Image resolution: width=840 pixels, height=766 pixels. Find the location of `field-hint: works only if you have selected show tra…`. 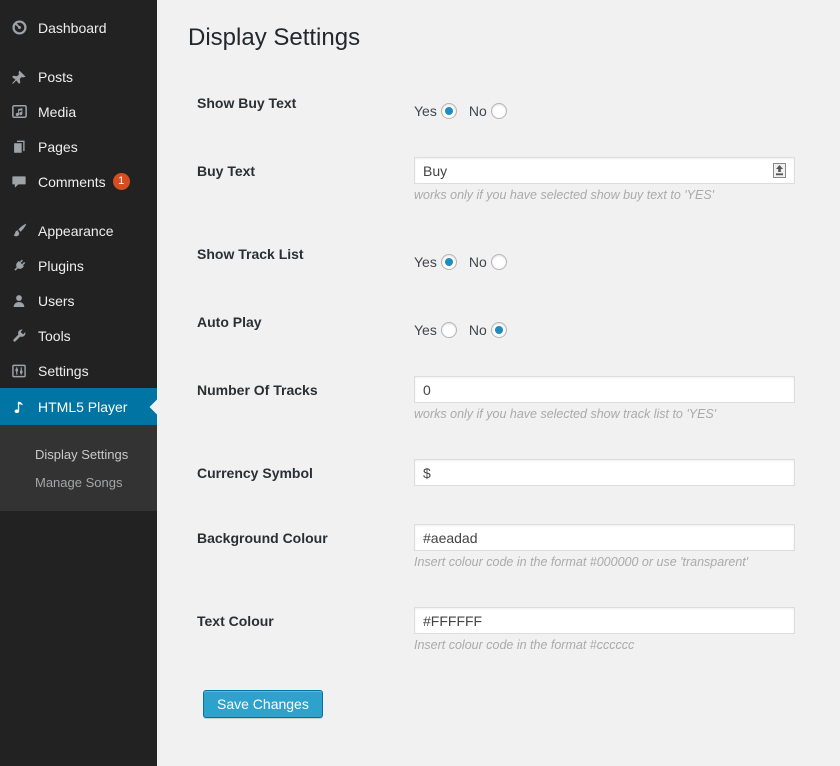

field-hint: works only if you have selected show tra… is located at coordinates (565, 414).